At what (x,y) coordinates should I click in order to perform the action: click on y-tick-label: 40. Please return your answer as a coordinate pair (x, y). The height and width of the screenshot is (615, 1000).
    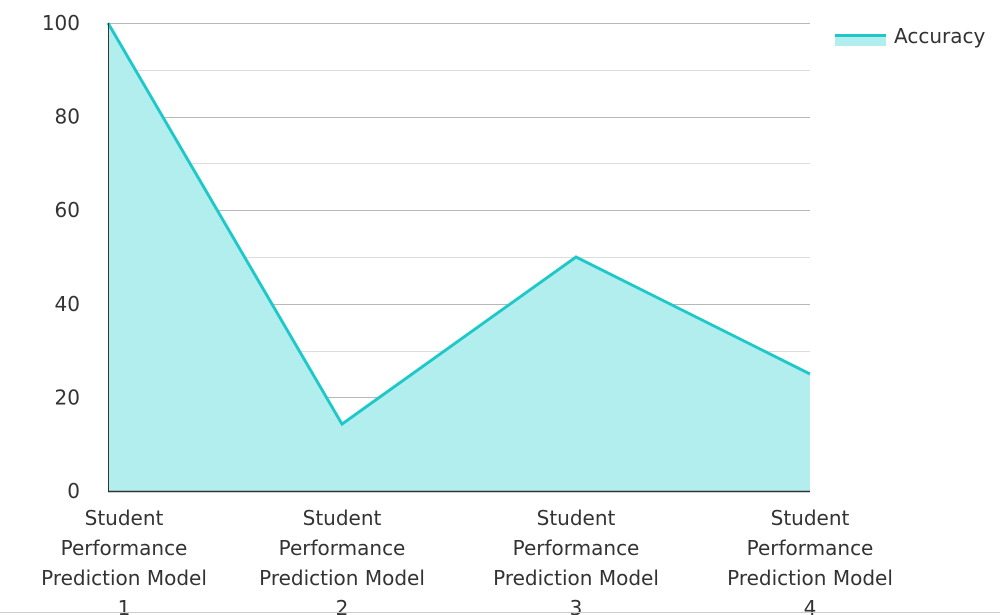
    Looking at the image, I should click on (67, 304).